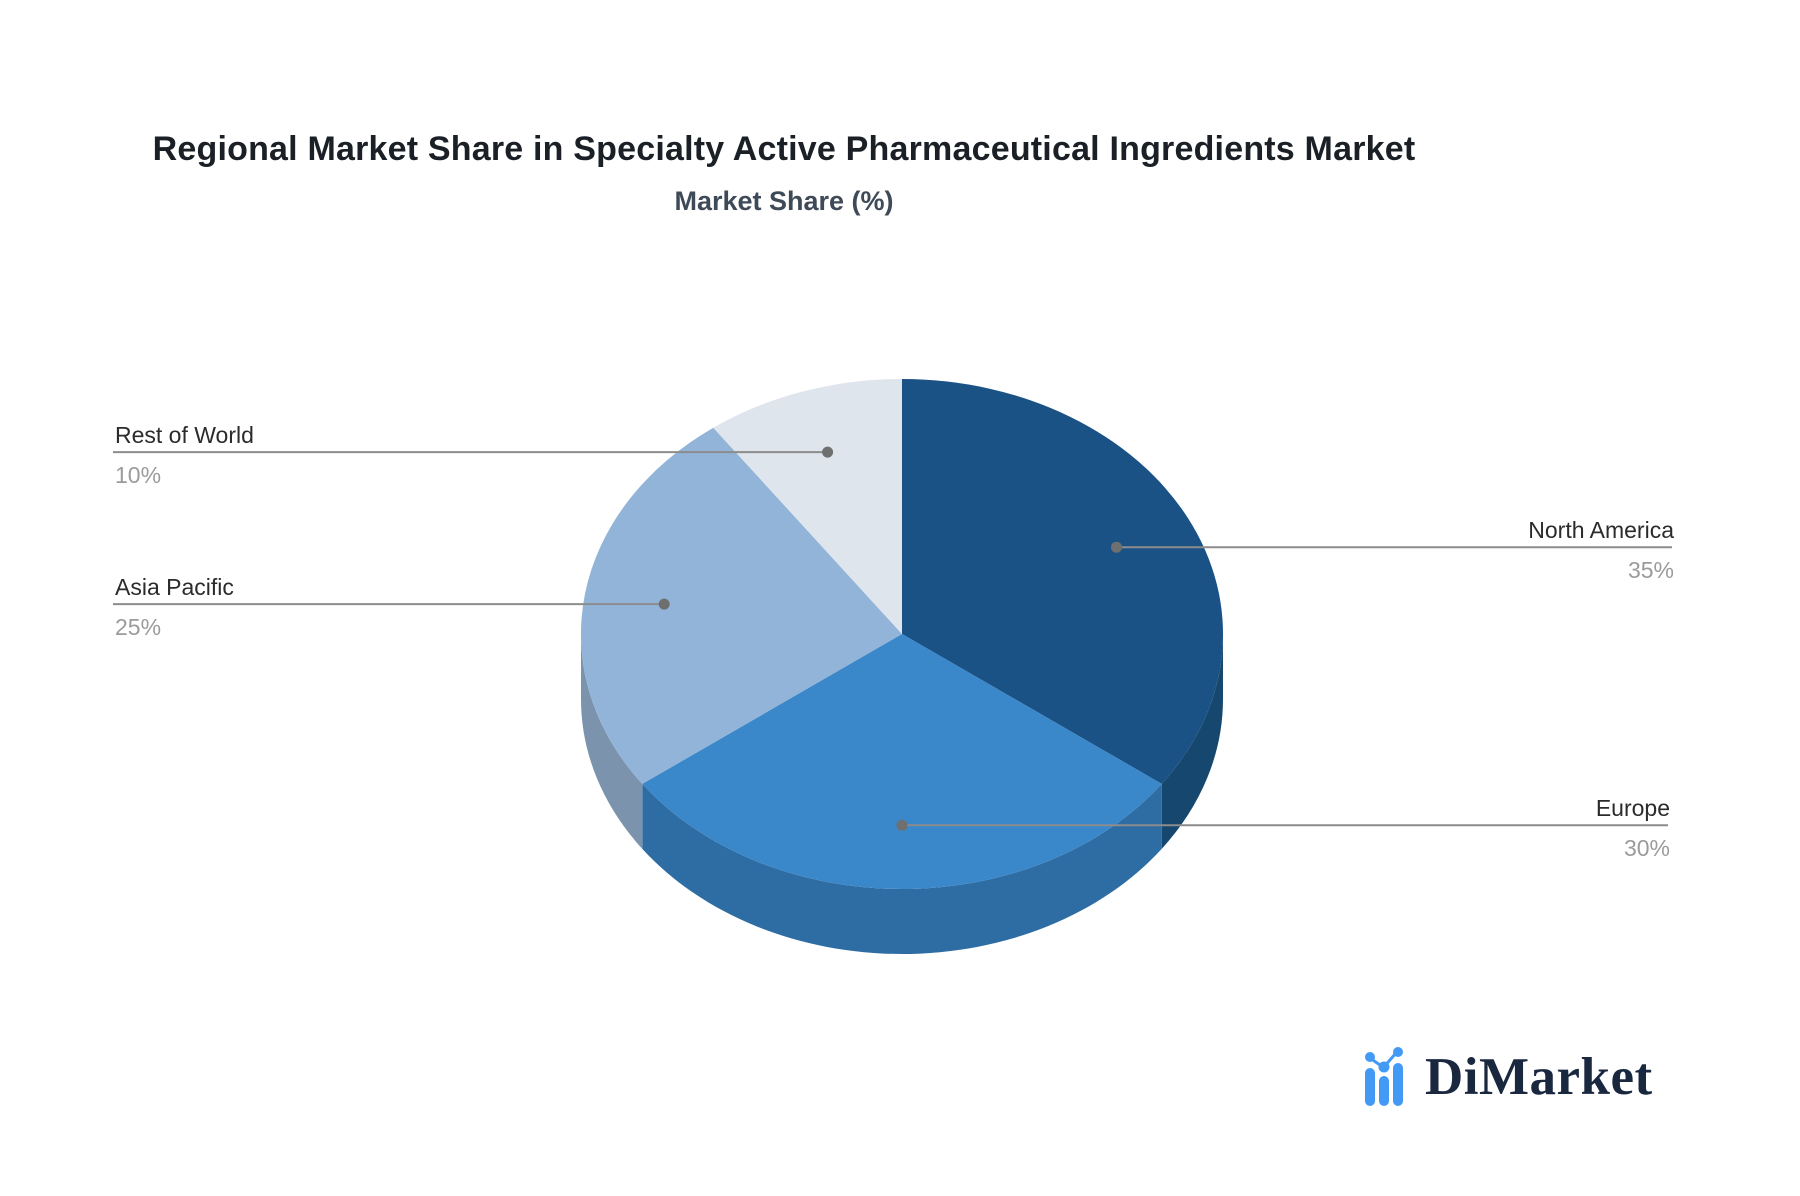 The width and height of the screenshot is (1800, 1196). I want to click on slice-value-0: 35%, so click(1650, 570).